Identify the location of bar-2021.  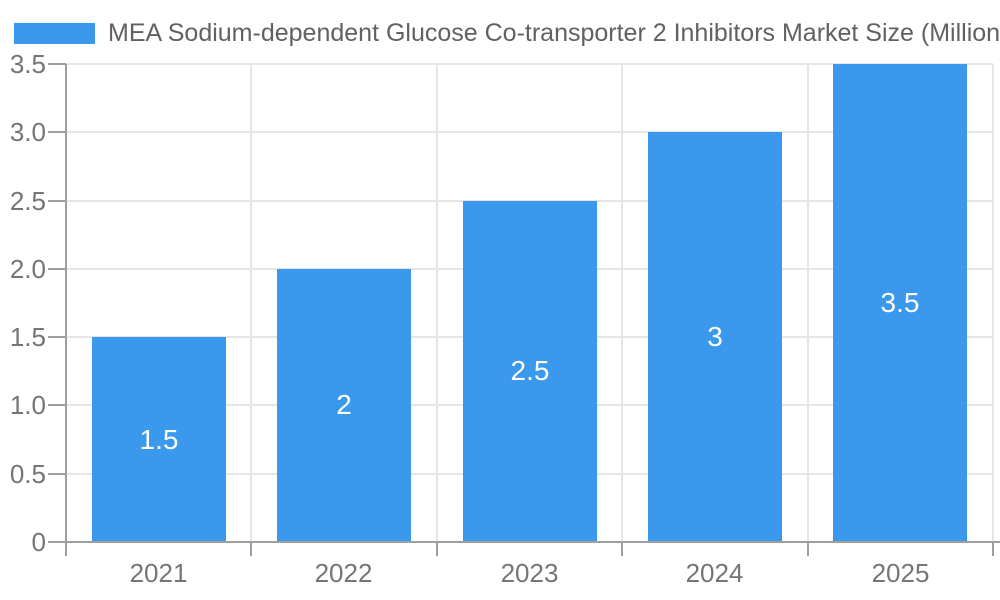
(159, 439).